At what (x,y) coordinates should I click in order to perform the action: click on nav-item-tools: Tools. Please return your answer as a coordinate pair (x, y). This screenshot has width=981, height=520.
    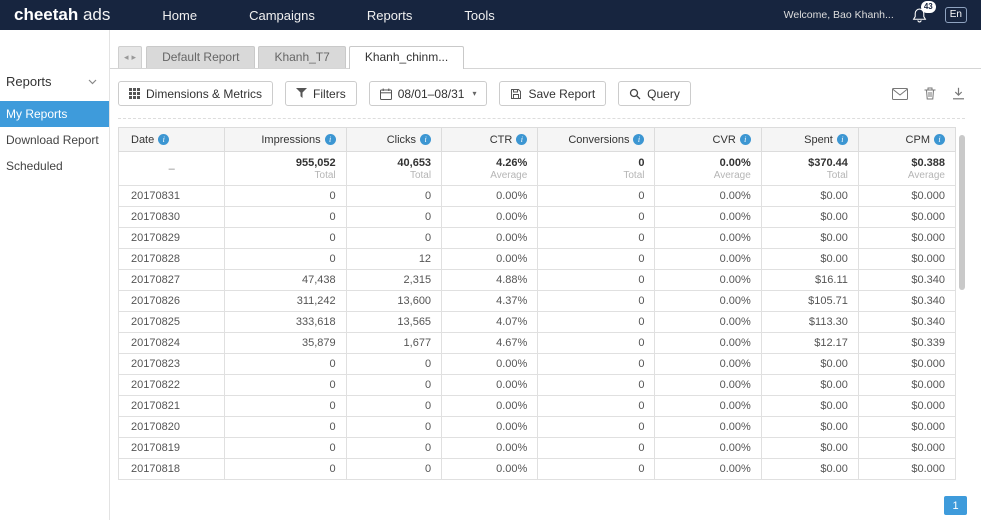
    Looking at the image, I should click on (479, 15).